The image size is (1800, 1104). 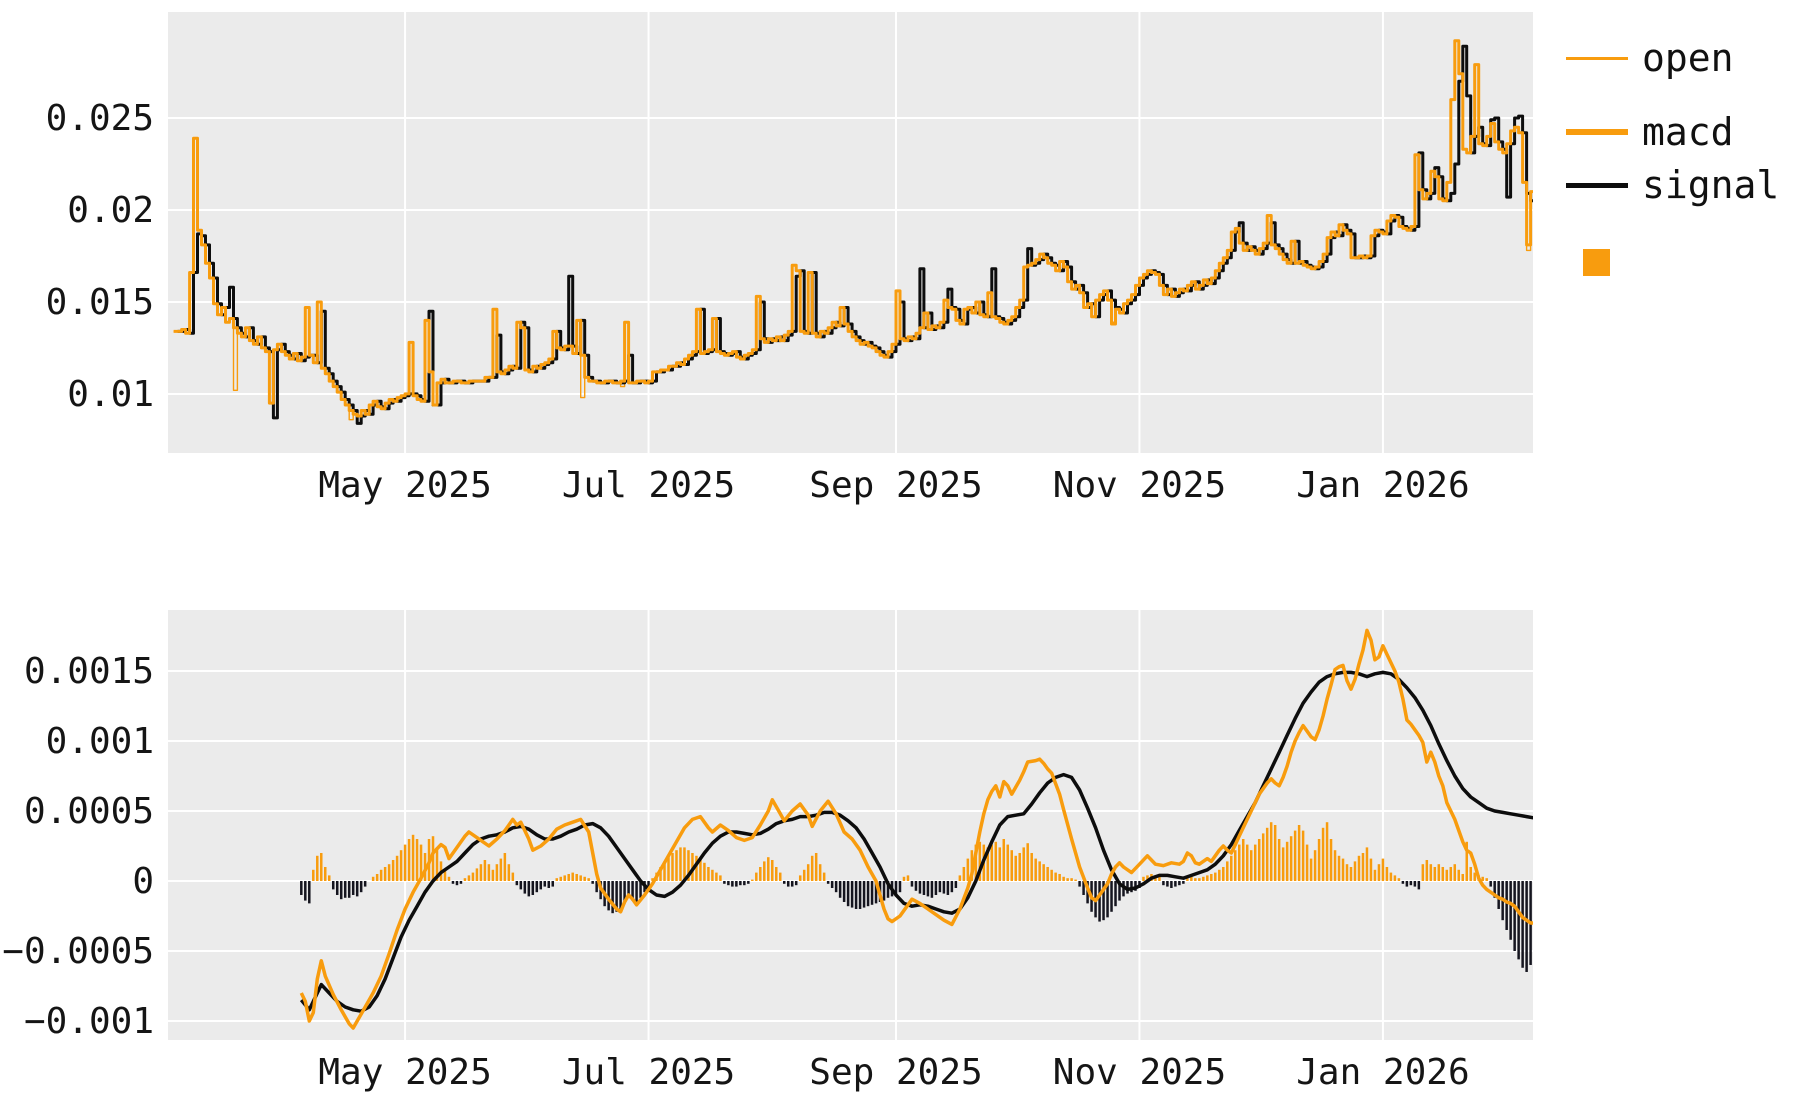 What do you see at coordinates (1711, 185) in the screenshot?
I see `legend-label-signal: signal` at bounding box center [1711, 185].